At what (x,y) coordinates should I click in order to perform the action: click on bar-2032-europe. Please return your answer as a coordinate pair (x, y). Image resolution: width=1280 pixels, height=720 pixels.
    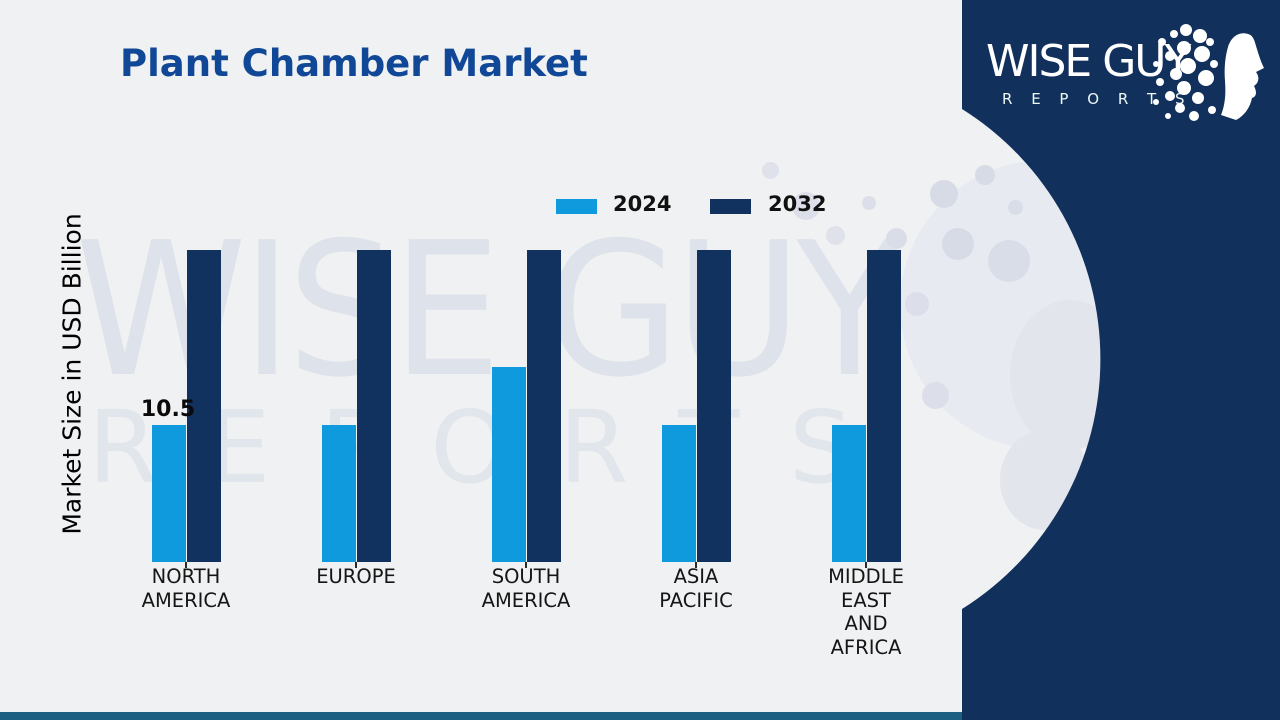
    Looking at the image, I should click on (374, 406).